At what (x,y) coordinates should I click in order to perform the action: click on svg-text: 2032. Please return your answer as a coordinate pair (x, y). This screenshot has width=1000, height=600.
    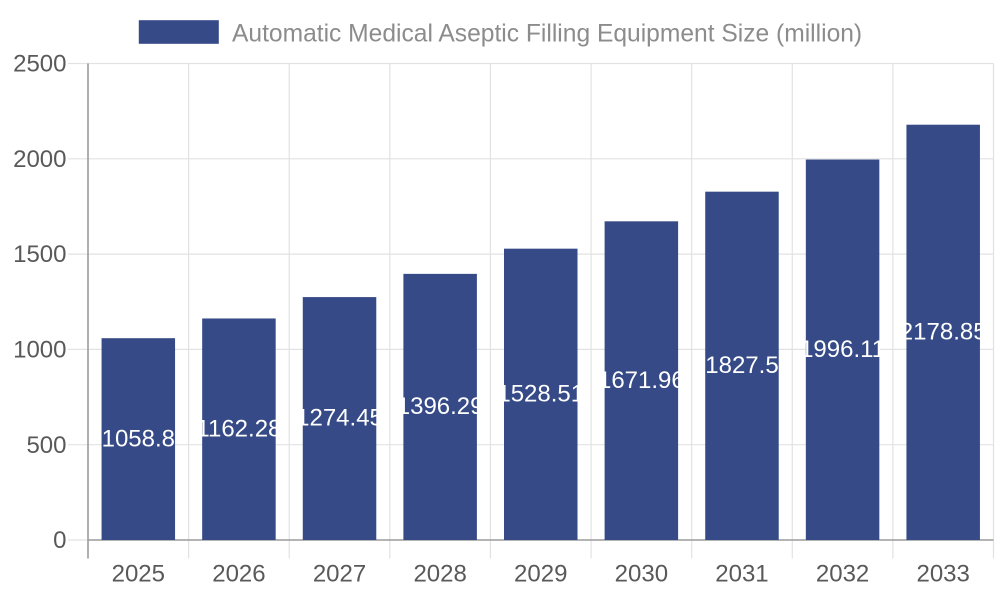
    Looking at the image, I should click on (842, 574).